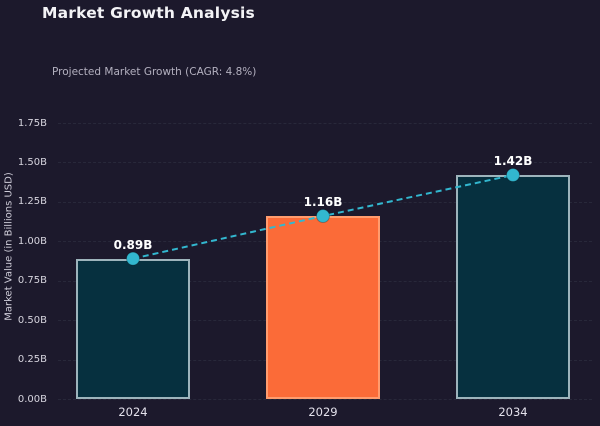 The image size is (600, 426). What do you see at coordinates (32, 399) in the screenshot?
I see `y-tick-label: 0.00B` at bounding box center [32, 399].